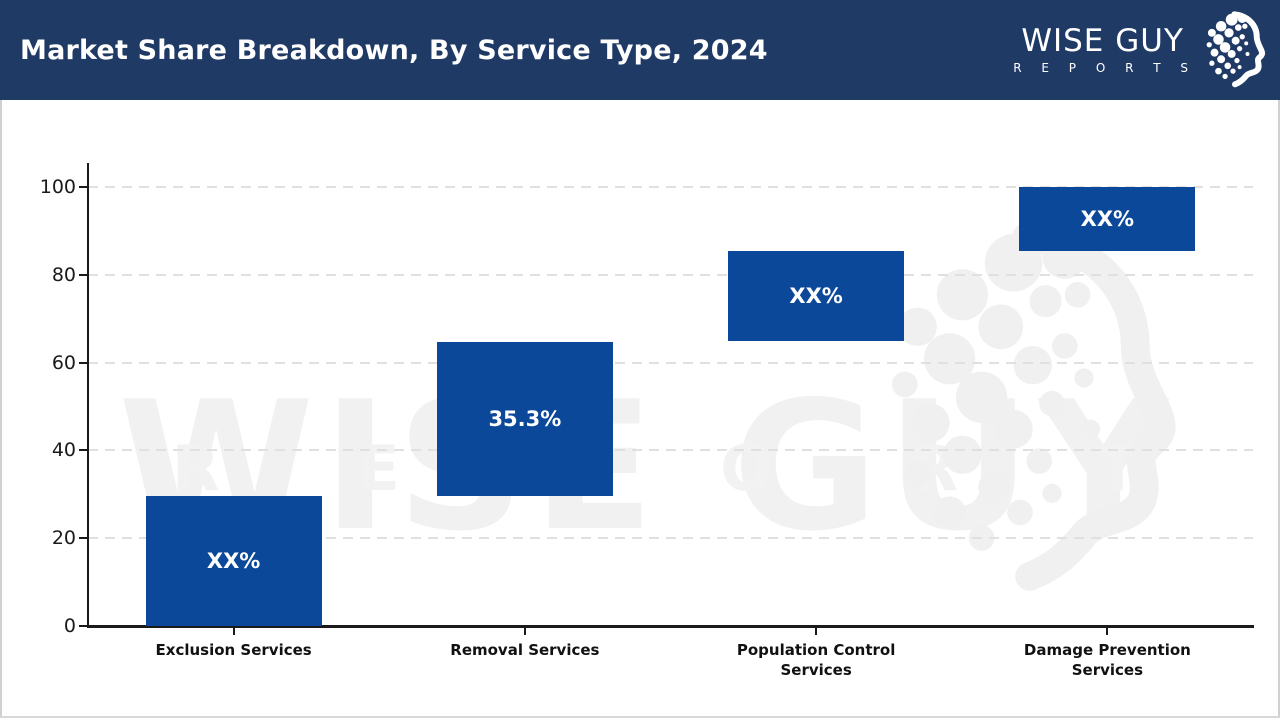 The height and width of the screenshot is (720, 1280). I want to click on bar-value-label-4: XX%, so click(1107, 219).